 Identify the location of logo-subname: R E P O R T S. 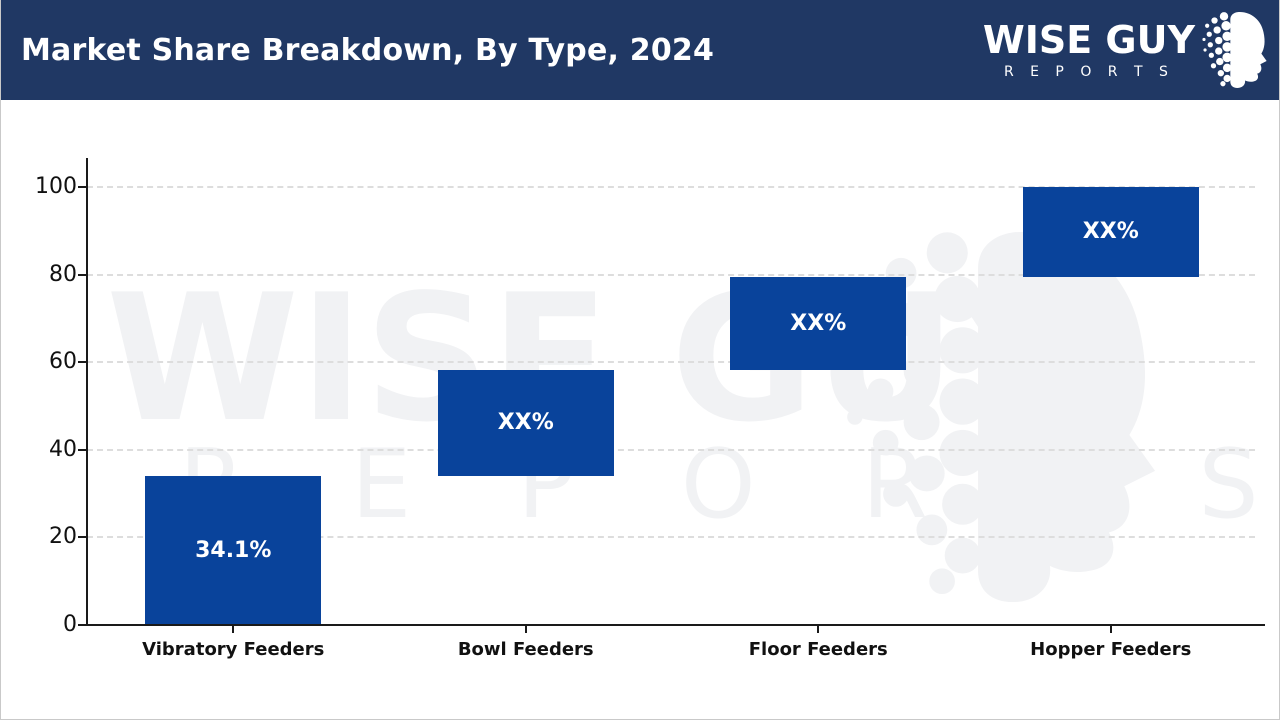
(1088, 72).